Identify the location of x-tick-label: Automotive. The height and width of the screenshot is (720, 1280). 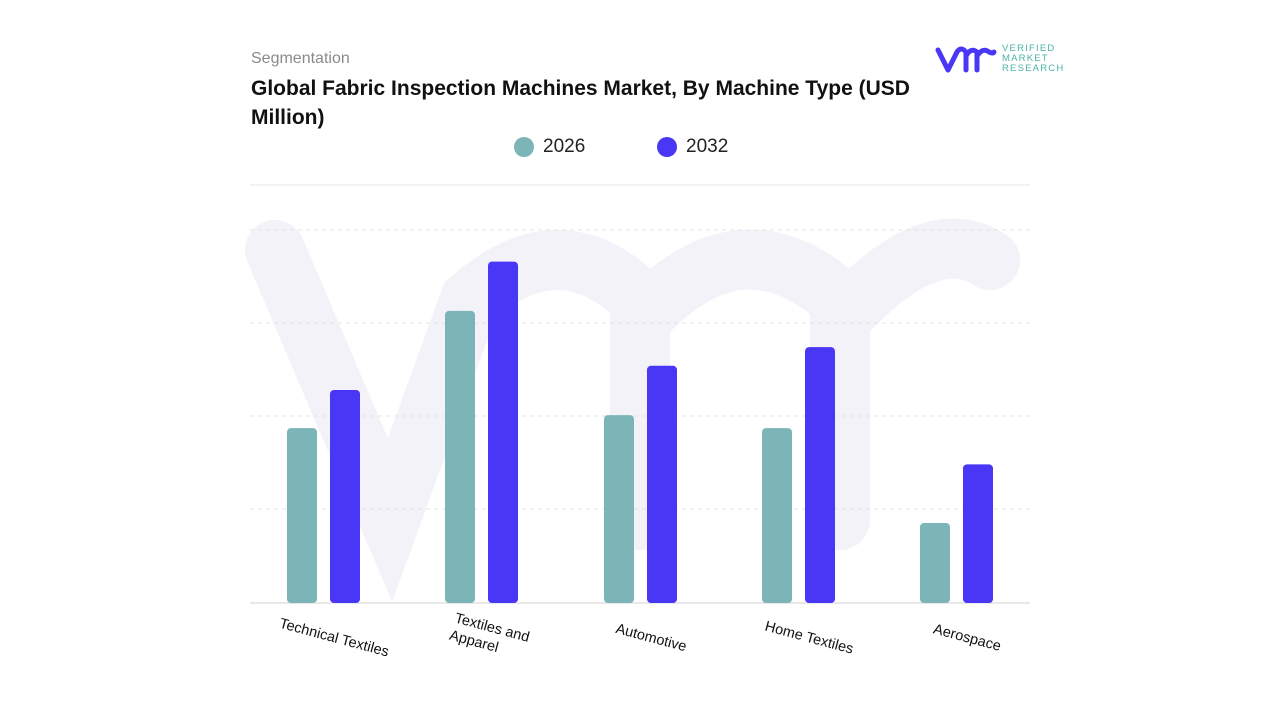
(651, 638).